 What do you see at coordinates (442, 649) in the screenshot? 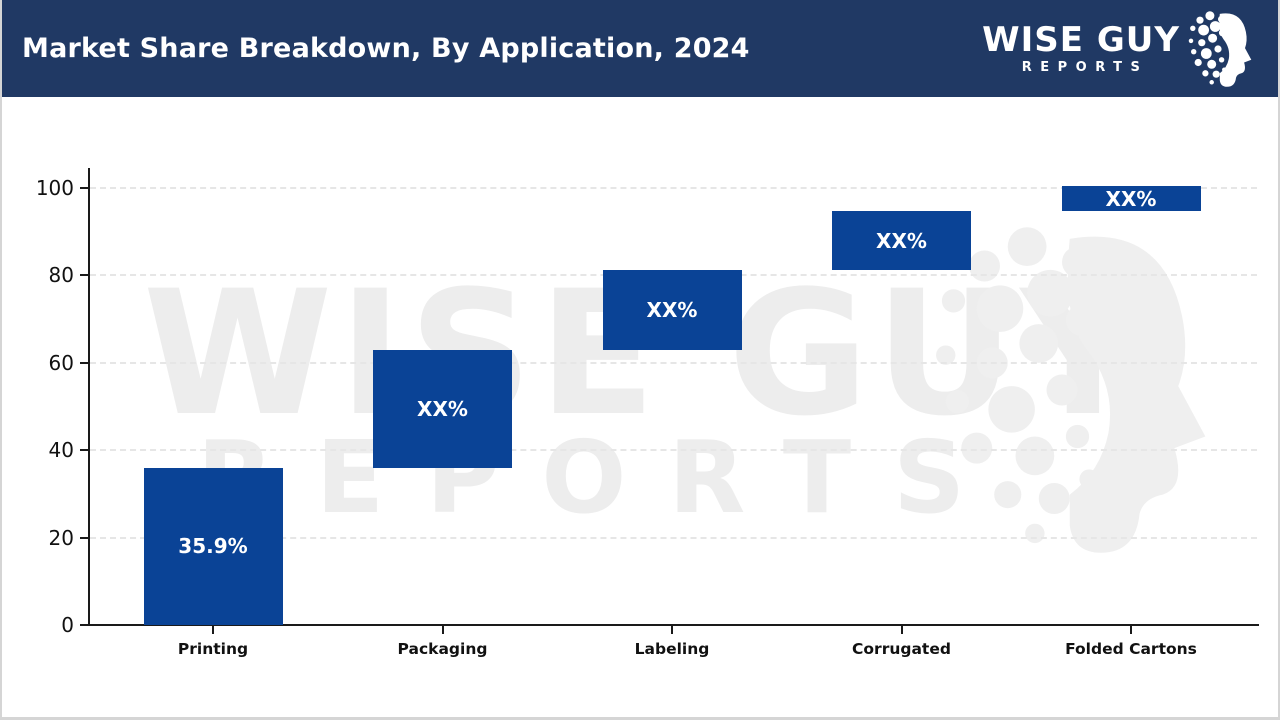
I see `category-label: Packaging` at bounding box center [442, 649].